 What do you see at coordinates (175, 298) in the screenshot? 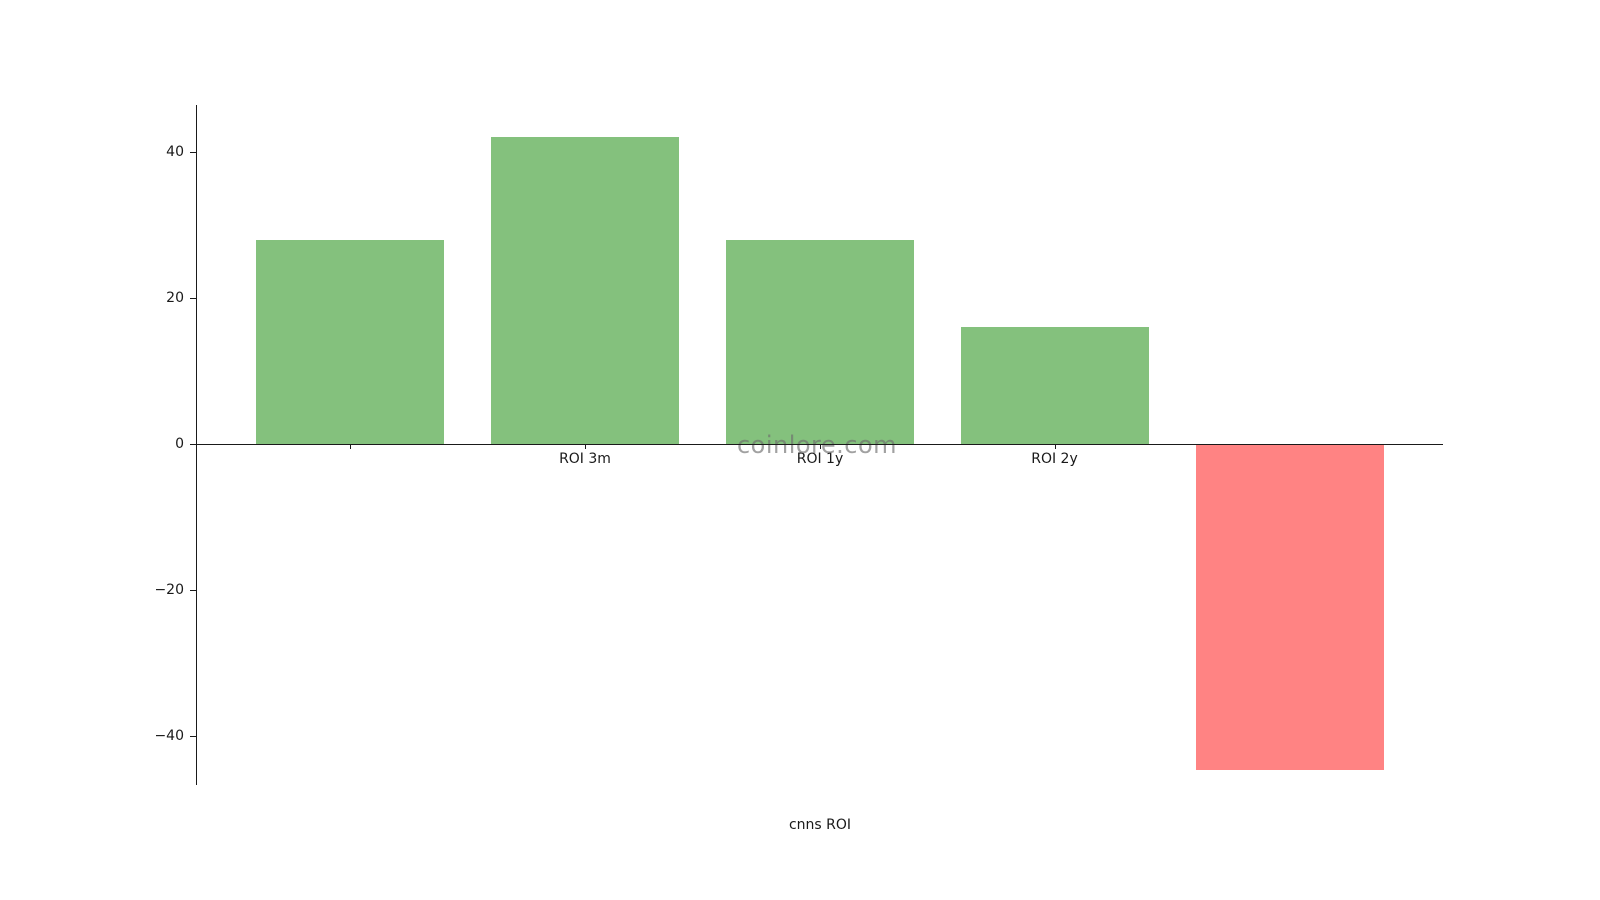
I see `y-tick-label: 20` at bounding box center [175, 298].